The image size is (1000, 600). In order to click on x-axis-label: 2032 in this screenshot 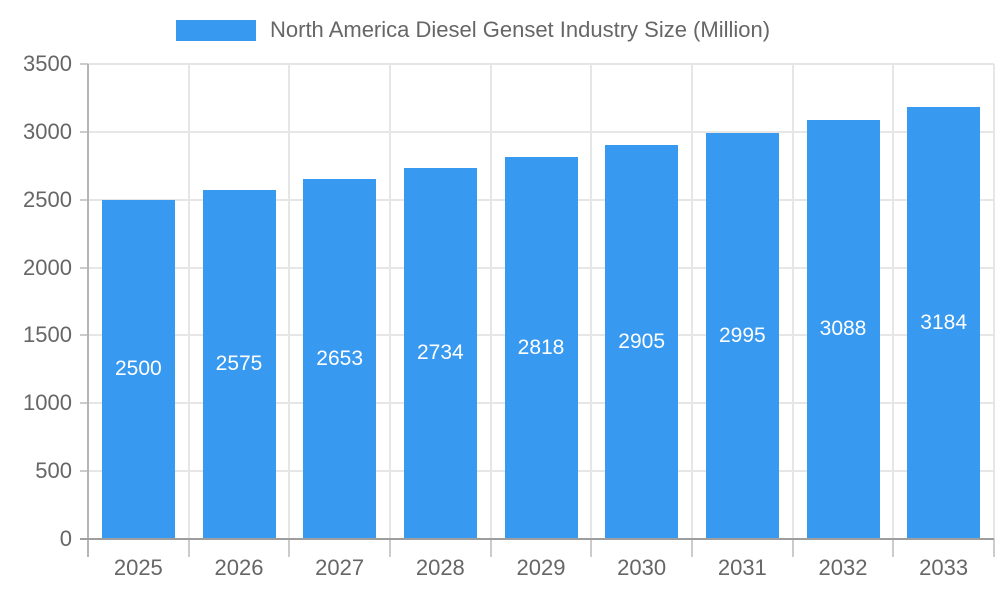, I will do `click(843, 567)`.